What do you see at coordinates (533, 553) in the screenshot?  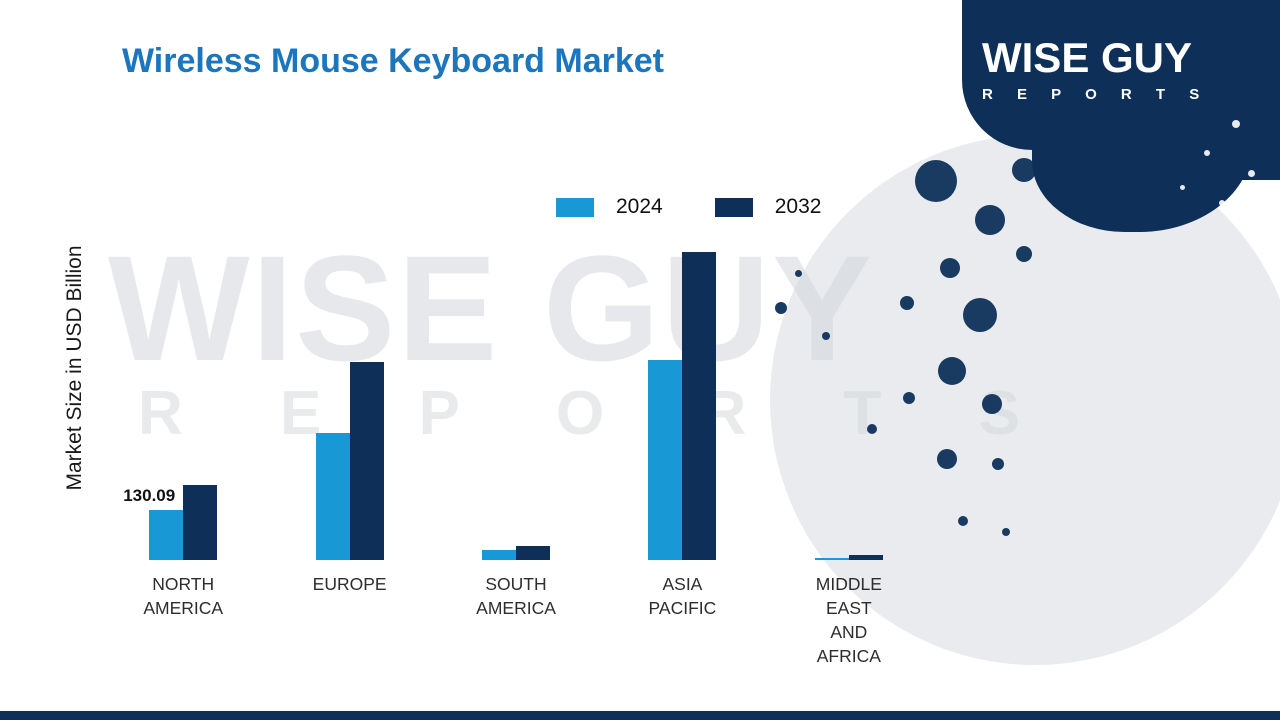 I see `bar-2032-south-america` at bounding box center [533, 553].